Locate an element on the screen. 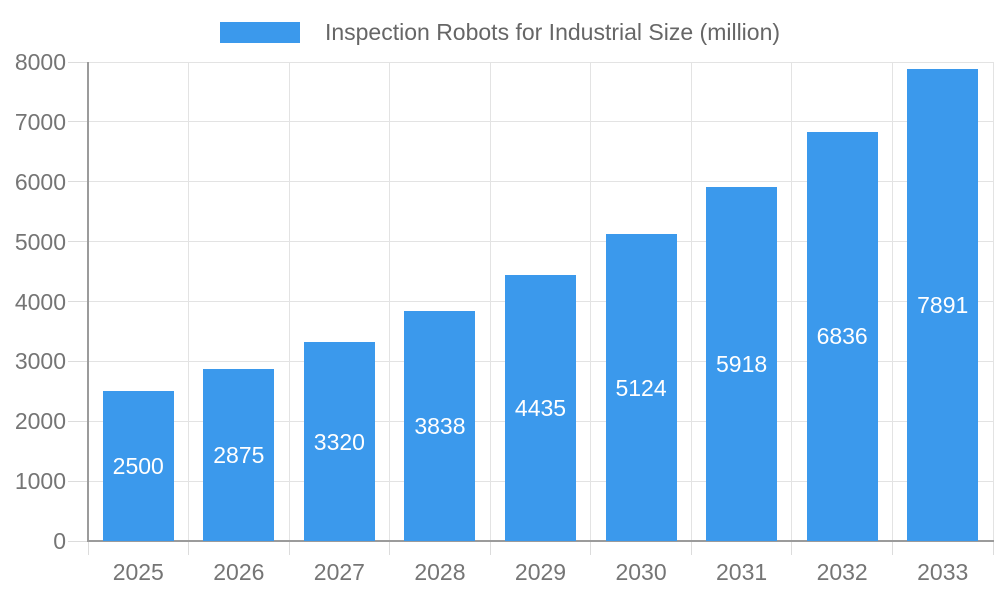 Image resolution: width=1000 pixels, height=600 pixels. bar-value-label: 7891 is located at coordinates (943, 304).